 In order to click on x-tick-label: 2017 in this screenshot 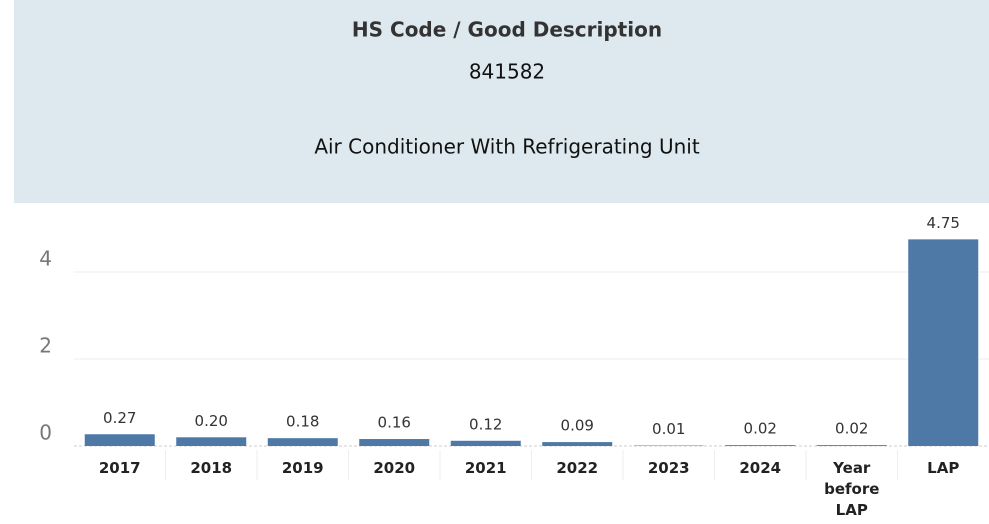, I will do `click(119, 468)`.